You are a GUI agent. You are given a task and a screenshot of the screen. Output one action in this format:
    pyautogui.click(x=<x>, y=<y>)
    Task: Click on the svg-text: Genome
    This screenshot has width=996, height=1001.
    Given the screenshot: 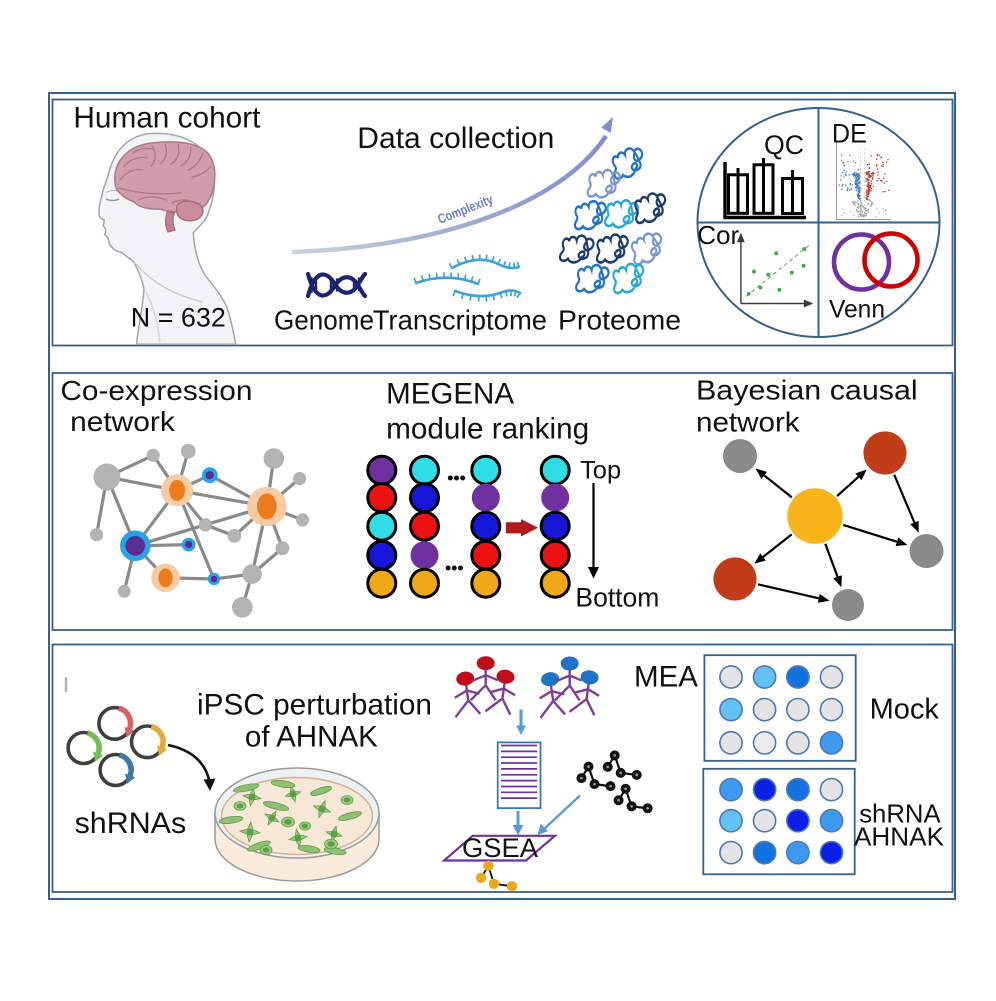 What is the action you would take?
    pyautogui.click(x=324, y=319)
    